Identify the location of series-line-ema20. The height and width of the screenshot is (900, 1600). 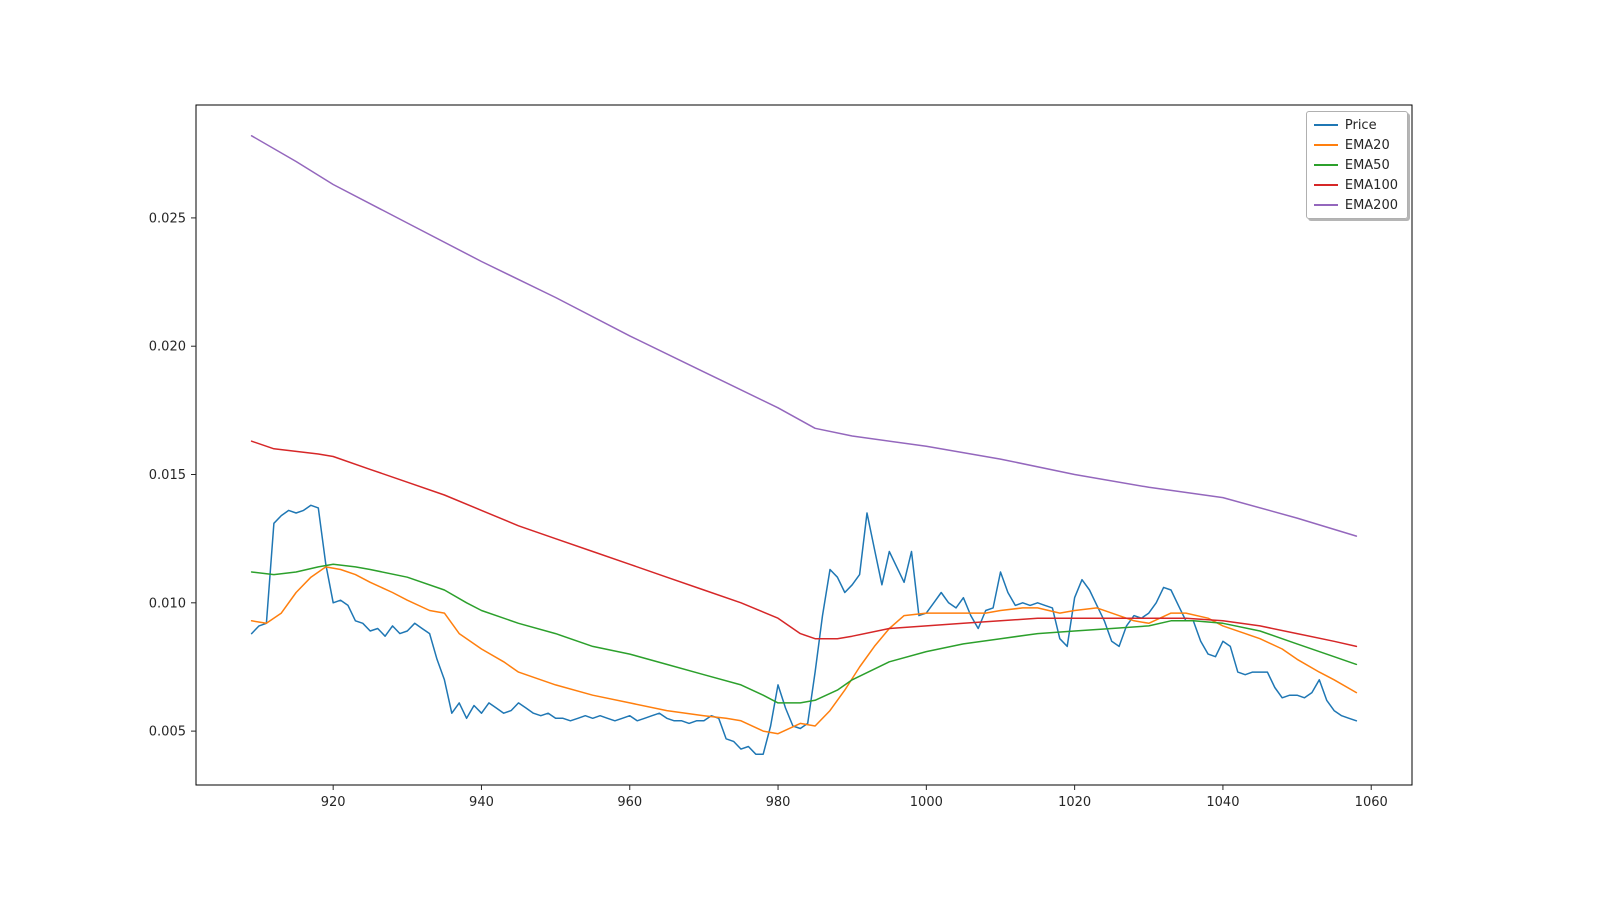
(804, 650).